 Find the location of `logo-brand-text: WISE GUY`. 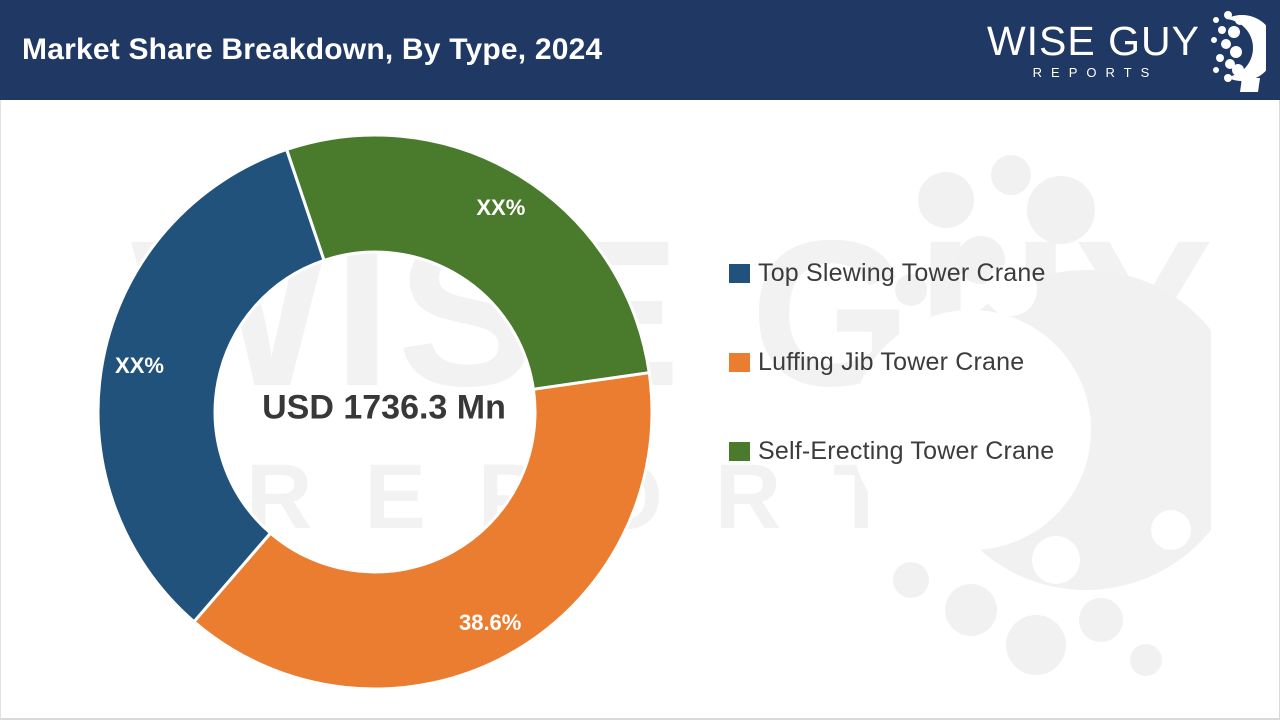

logo-brand-text: WISE GUY is located at coordinates (1093, 40).